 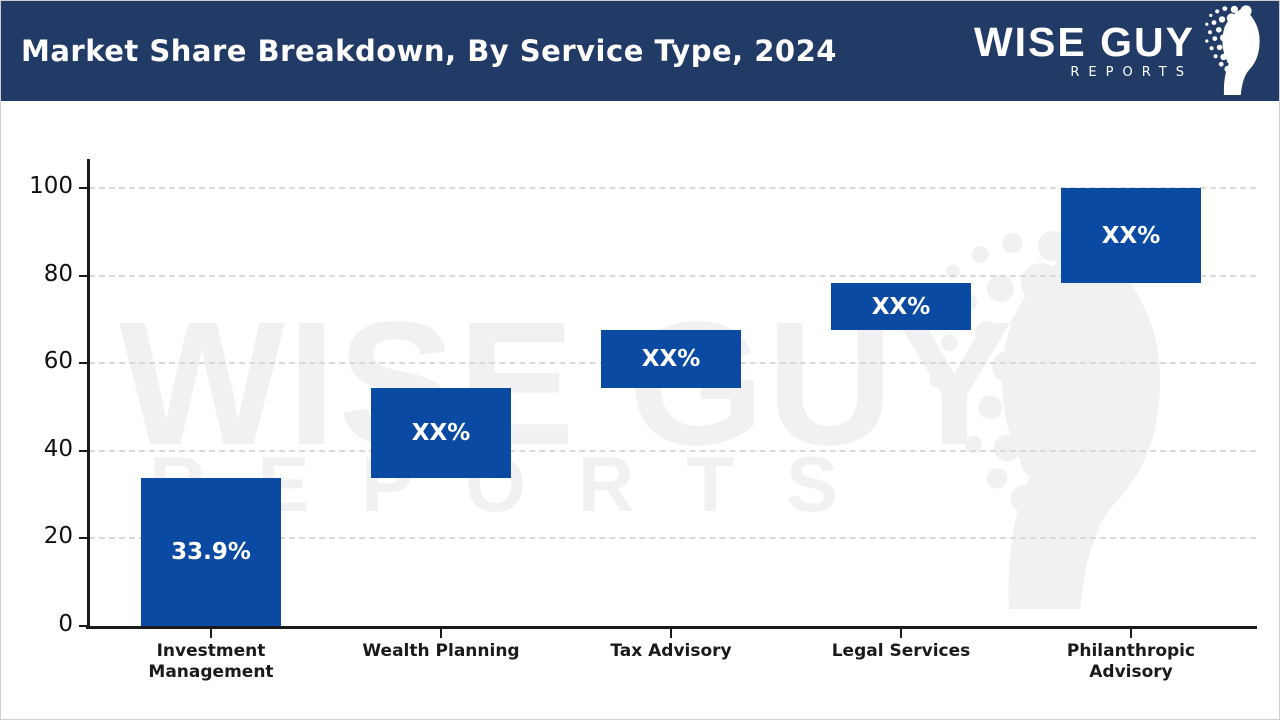 I want to click on logo-line2: REPORTS, so click(x=1131, y=72).